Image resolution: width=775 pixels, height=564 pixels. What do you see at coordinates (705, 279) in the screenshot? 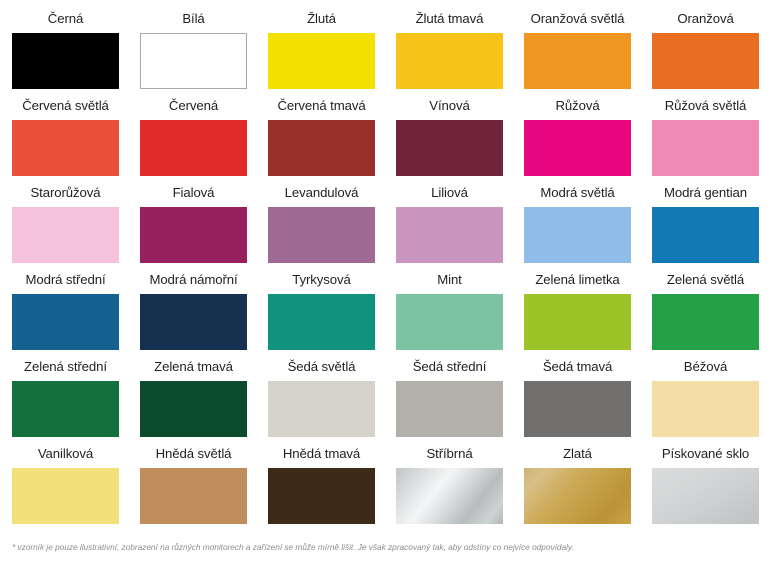
I see `swatch-label: Zelená světlá` at bounding box center [705, 279].